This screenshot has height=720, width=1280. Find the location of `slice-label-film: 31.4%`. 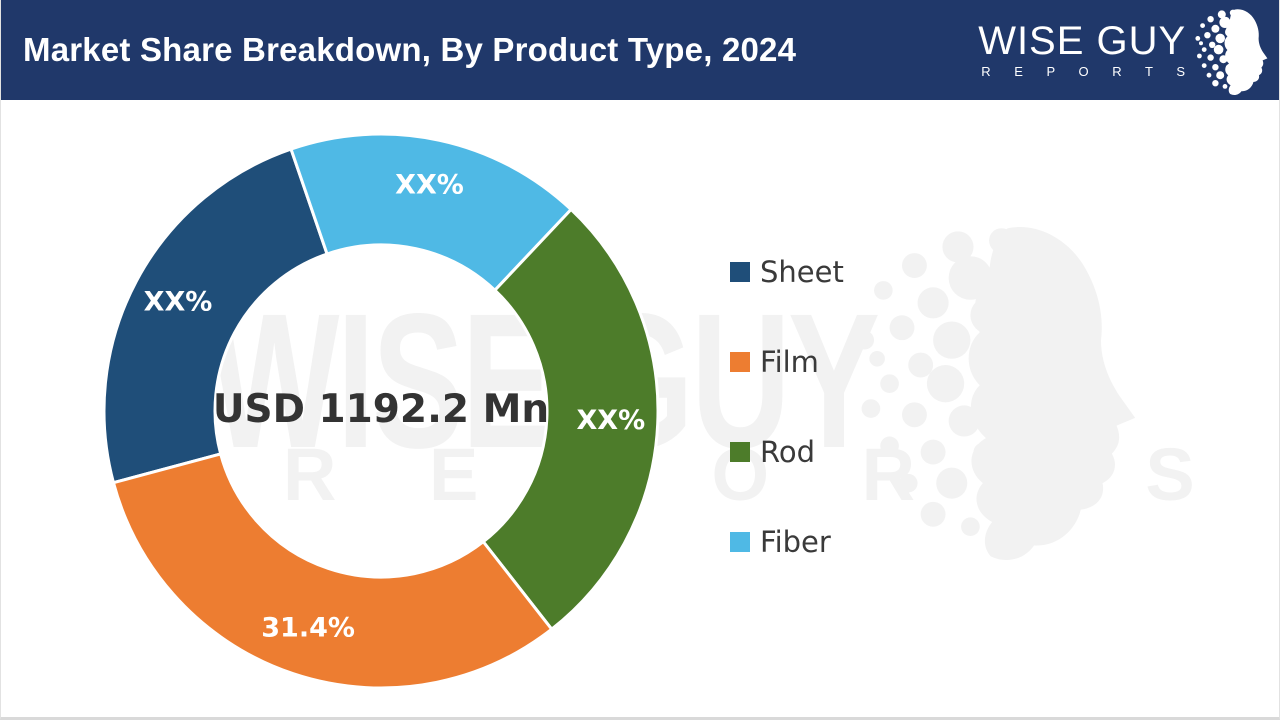

slice-label-film: 31.4% is located at coordinates (308, 628).